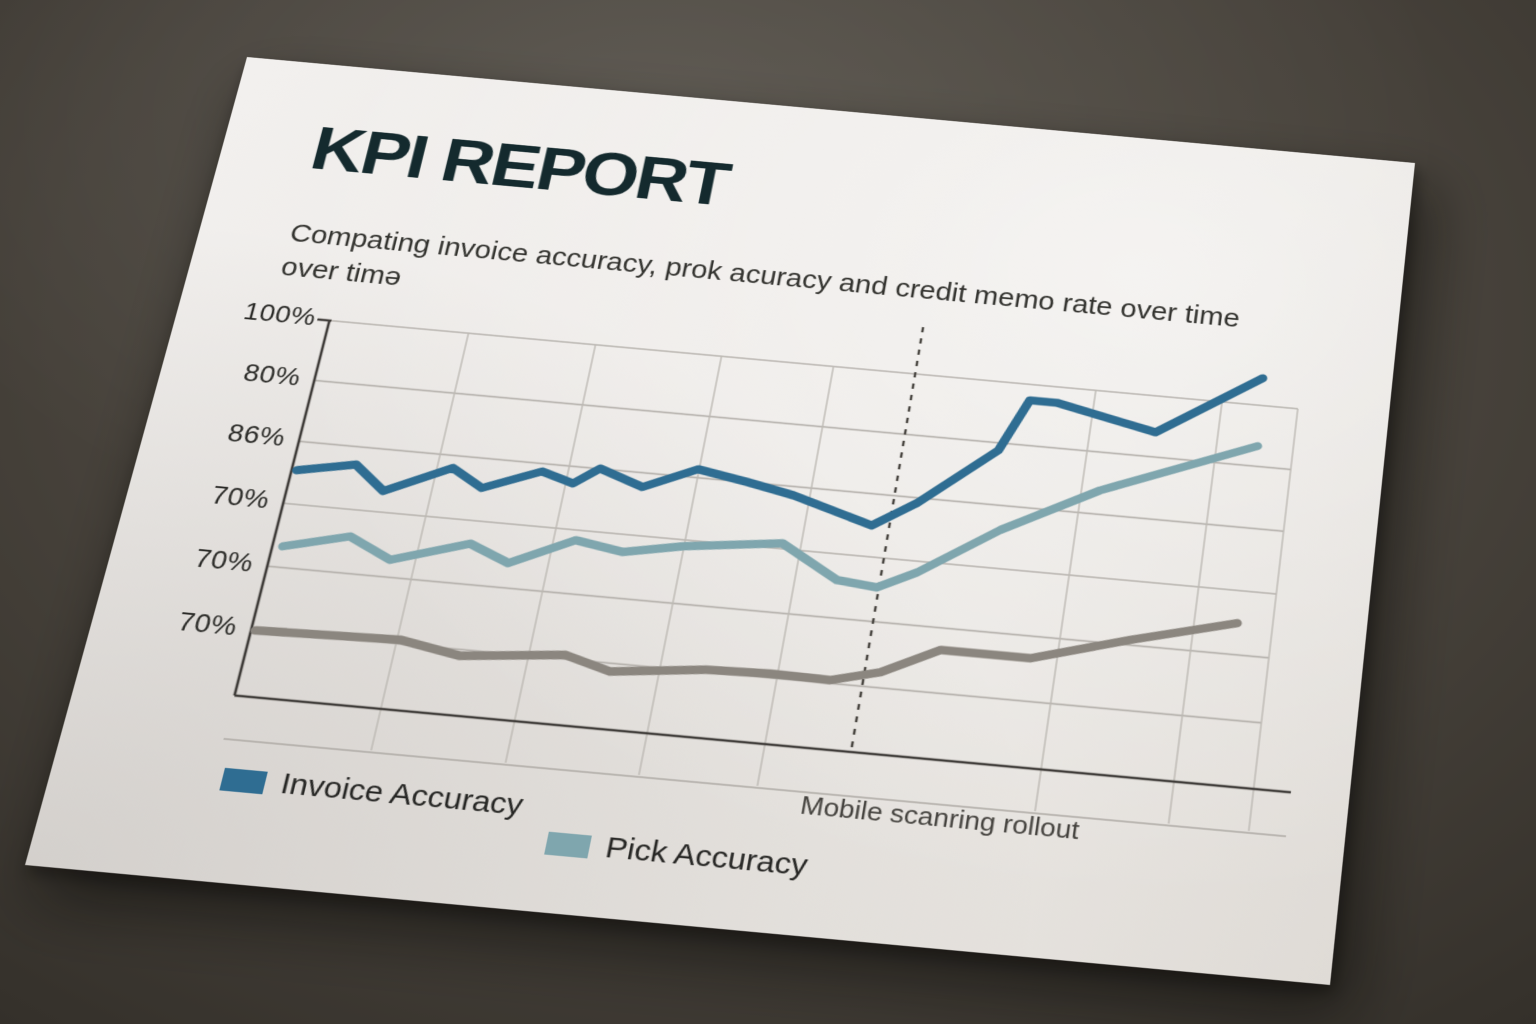 The image size is (1536, 1024). Describe the element at coordinates (568, 845) in the screenshot. I see `pick-accuracy-swatch` at that location.